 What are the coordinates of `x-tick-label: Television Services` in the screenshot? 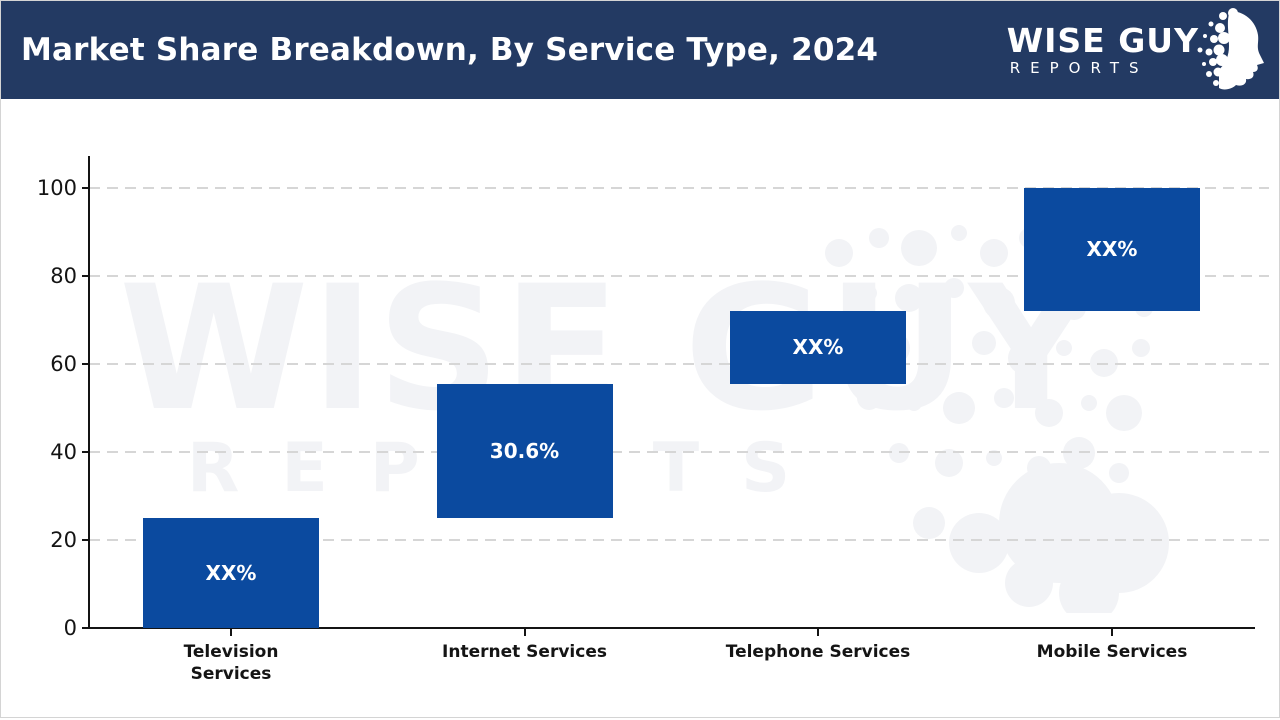 It's located at (231, 663).